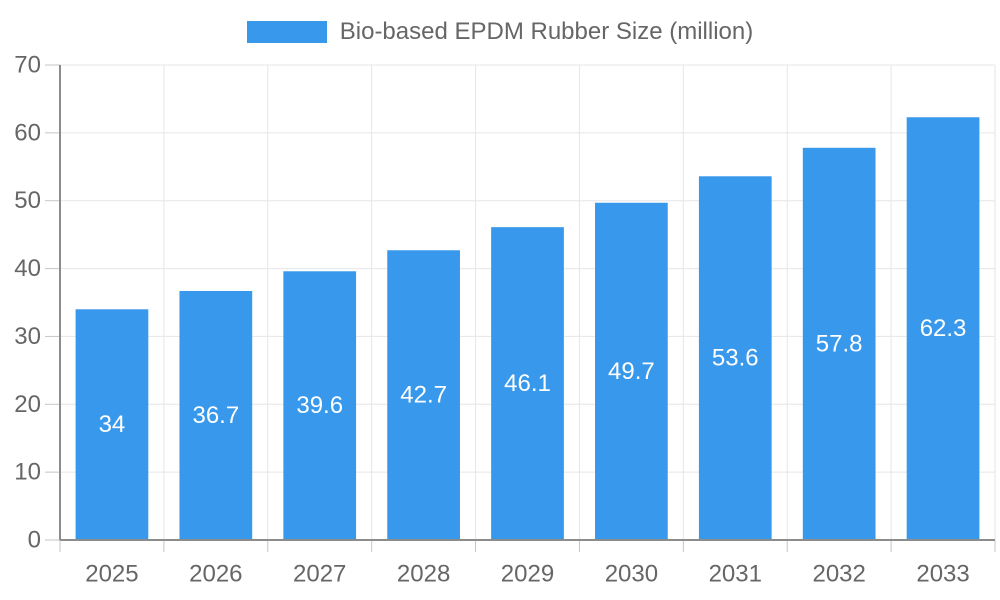  What do you see at coordinates (631, 574) in the screenshot?
I see `x-tick-label: 2030` at bounding box center [631, 574].